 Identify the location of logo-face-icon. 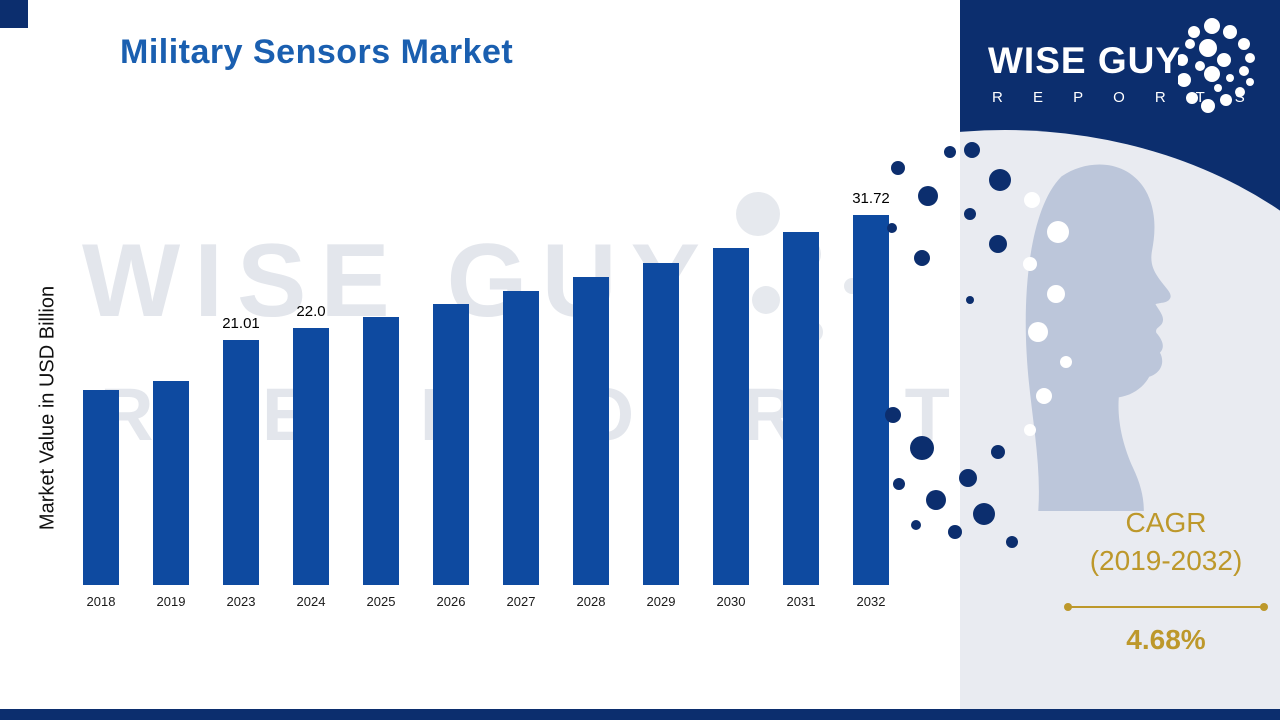
(1216, 65).